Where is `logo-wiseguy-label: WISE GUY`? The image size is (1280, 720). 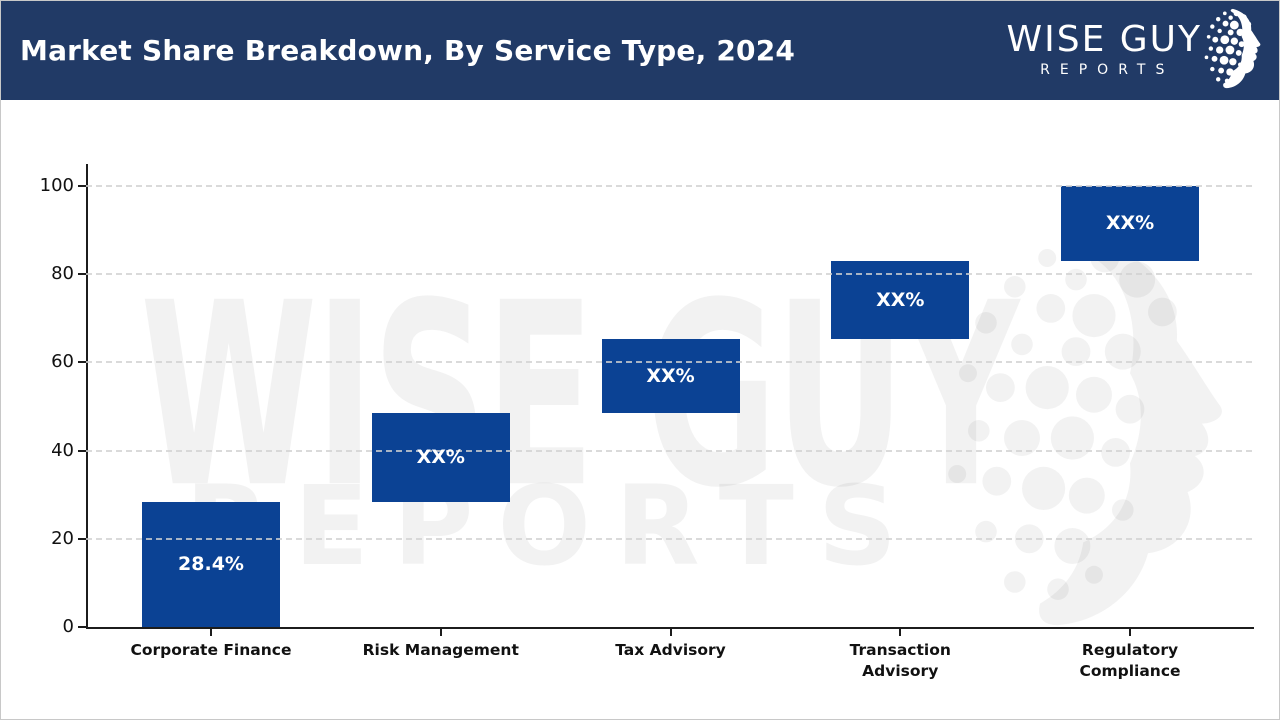 logo-wiseguy-label: WISE GUY is located at coordinates (1104, 39).